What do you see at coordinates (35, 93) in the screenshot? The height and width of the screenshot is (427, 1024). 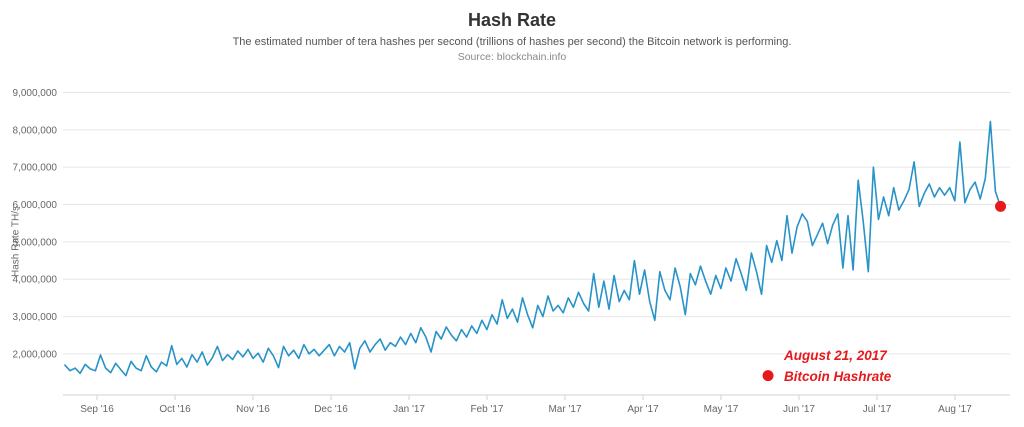 I see `y-axis-tick-label: 9,000,000` at bounding box center [35, 93].